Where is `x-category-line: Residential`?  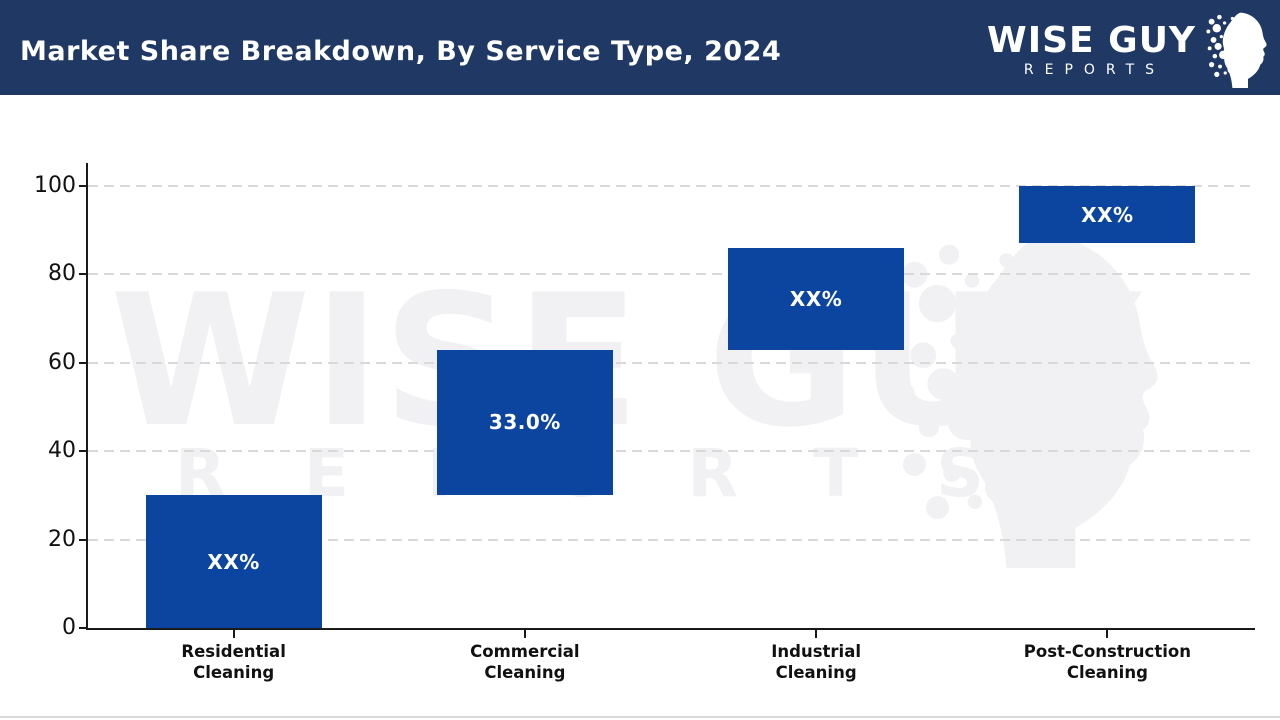
x-category-line: Residential is located at coordinates (233, 651).